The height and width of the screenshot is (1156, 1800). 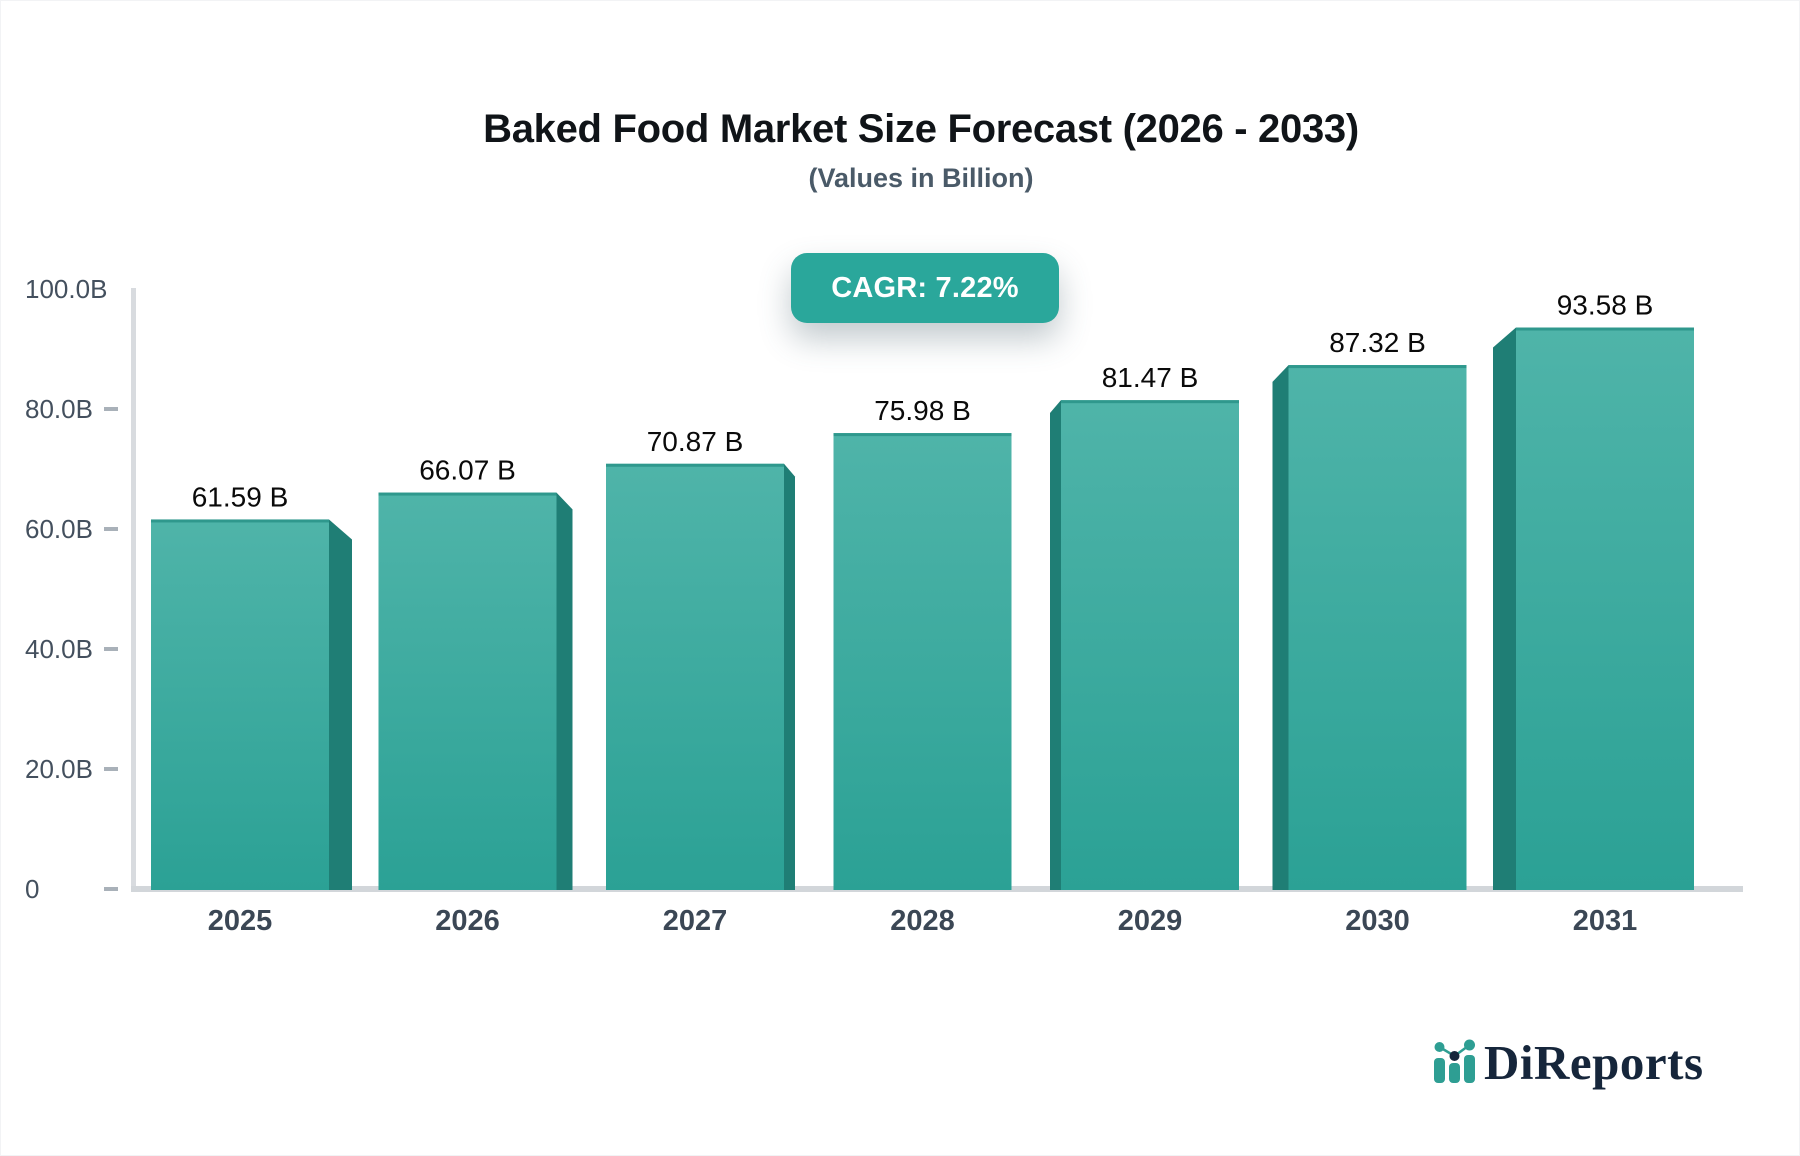 What do you see at coordinates (59, 529) in the screenshot?
I see `y-tick-label: 60.0B` at bounding box center [59, 529].